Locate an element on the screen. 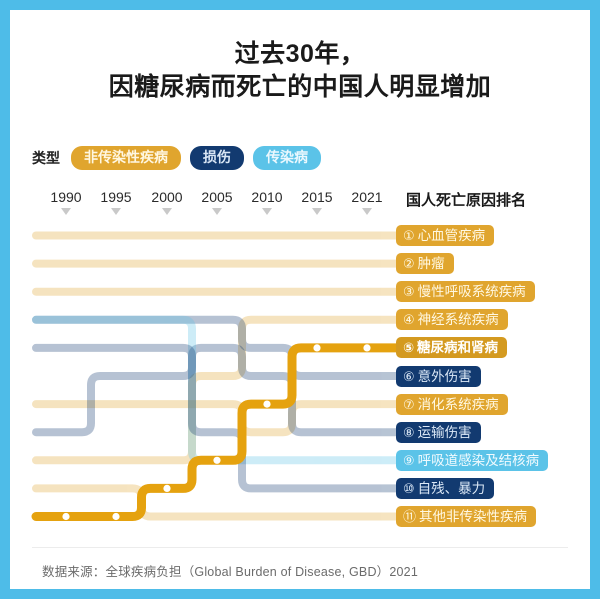 Image resolution: width=600 pixels, height=599 pixels. rank-item-11: ⑪ 其他非传染性疾病 is located at coordinates (466, 516).